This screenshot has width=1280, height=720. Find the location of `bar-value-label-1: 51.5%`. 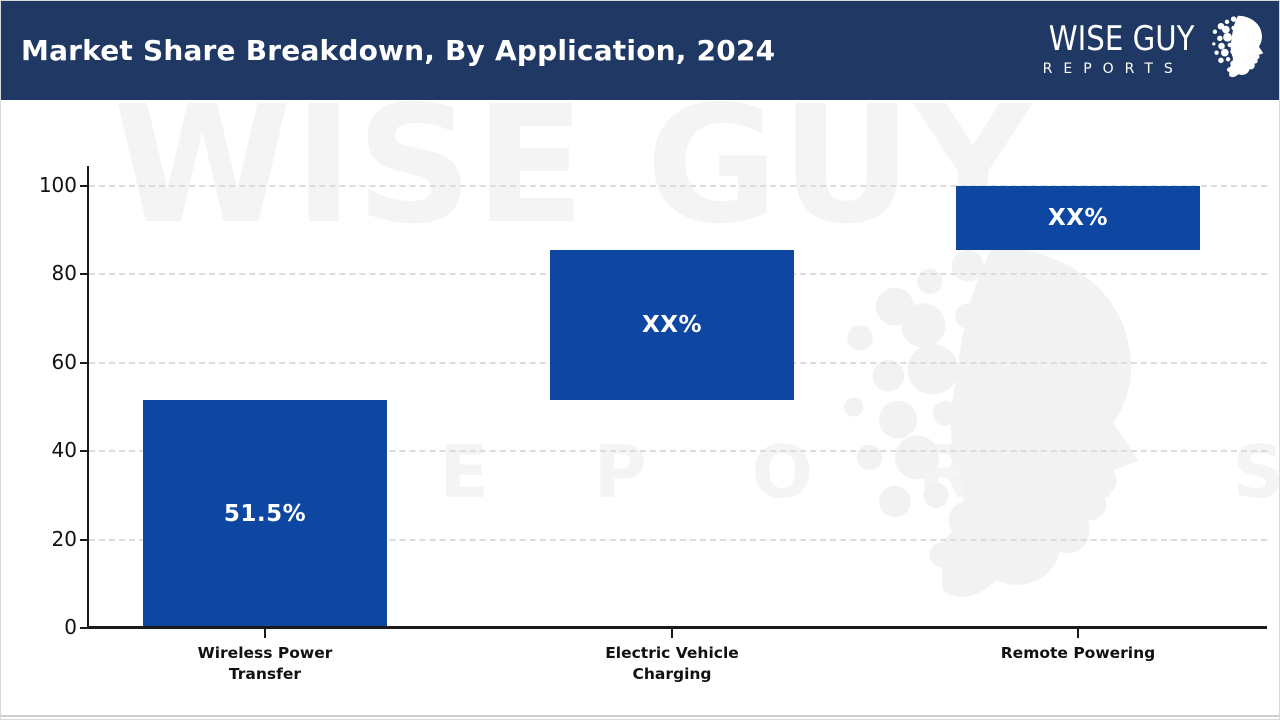

bar-value-label-1: 51.5% is located at coordinates (265, 514).